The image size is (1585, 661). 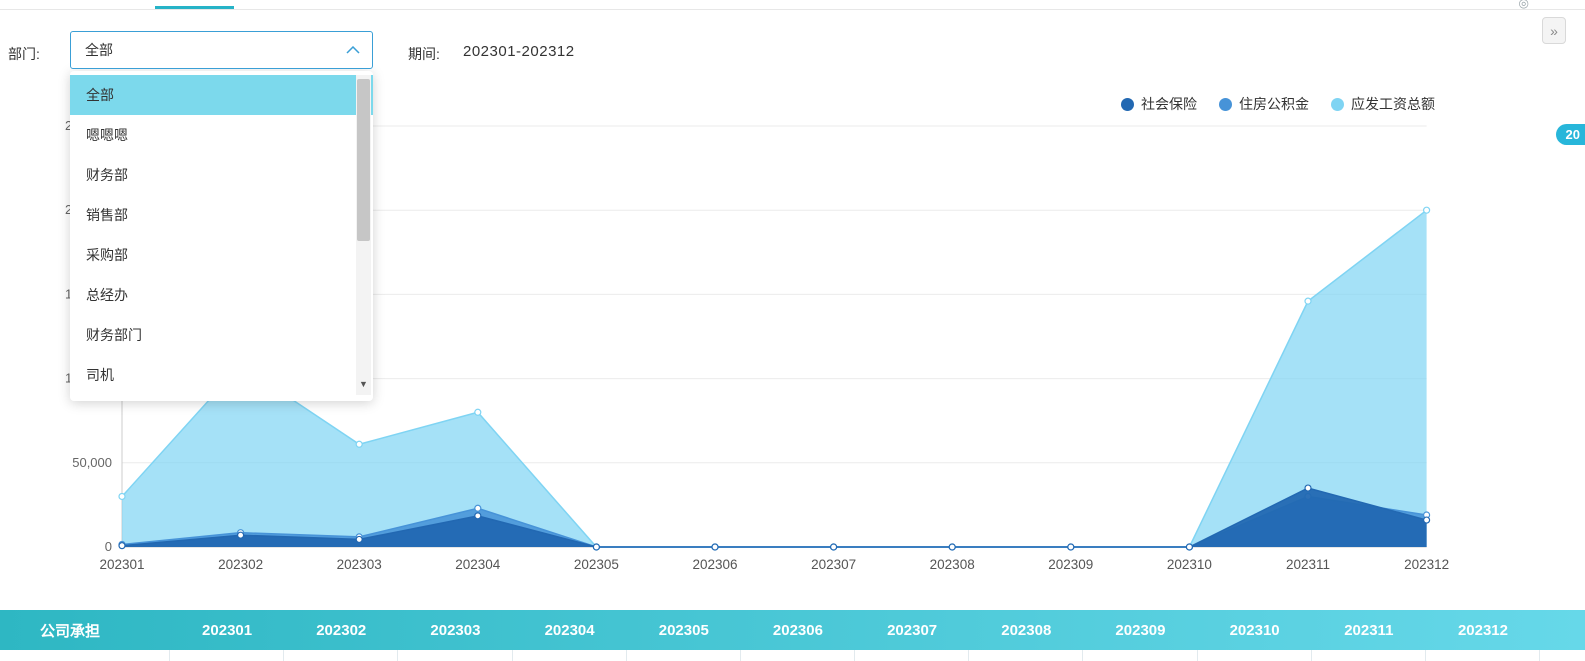 I want to click on table-header-cell: 202305, so click(x=683, y=630).